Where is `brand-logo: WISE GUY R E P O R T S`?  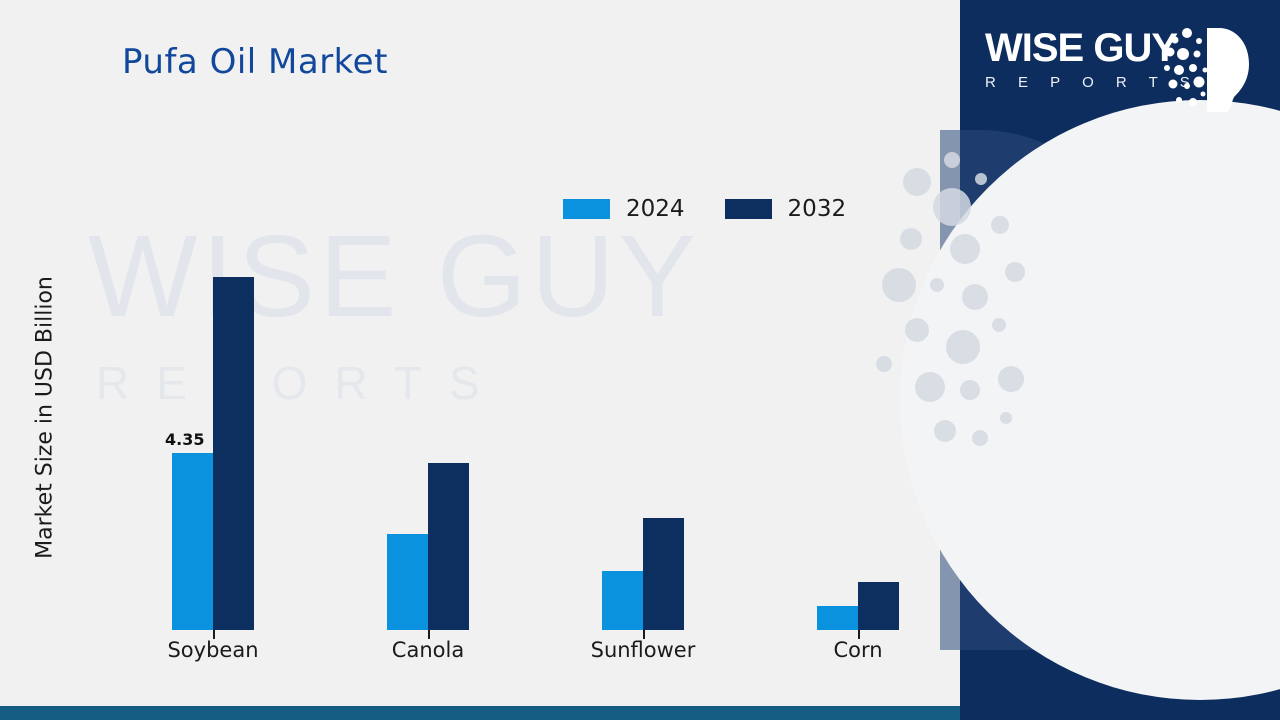 brand-logo: WISE GUY R E P O R T S is located at coordinates (1117, 74).